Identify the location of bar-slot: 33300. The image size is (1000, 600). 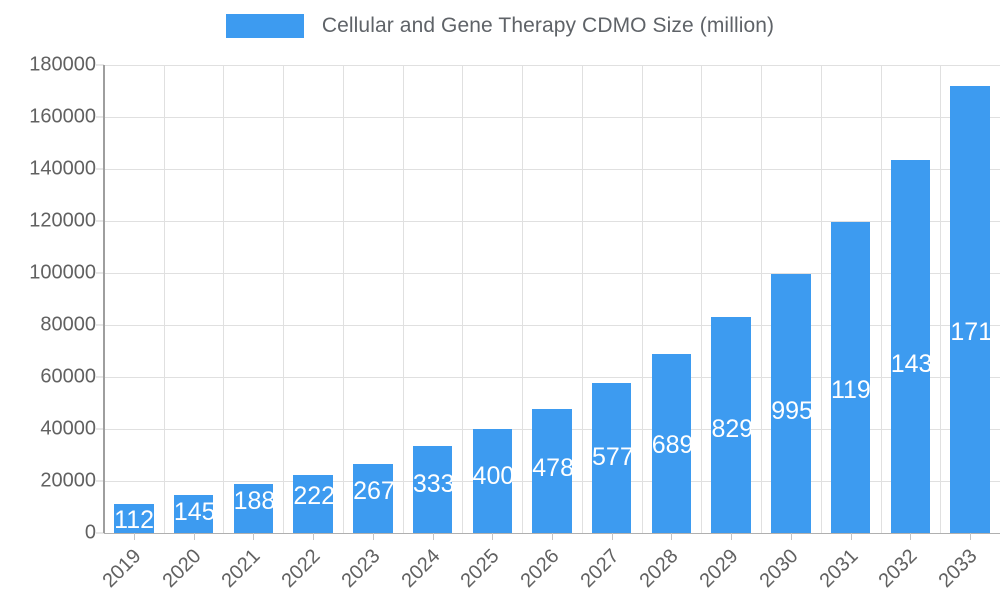
(432, 299).